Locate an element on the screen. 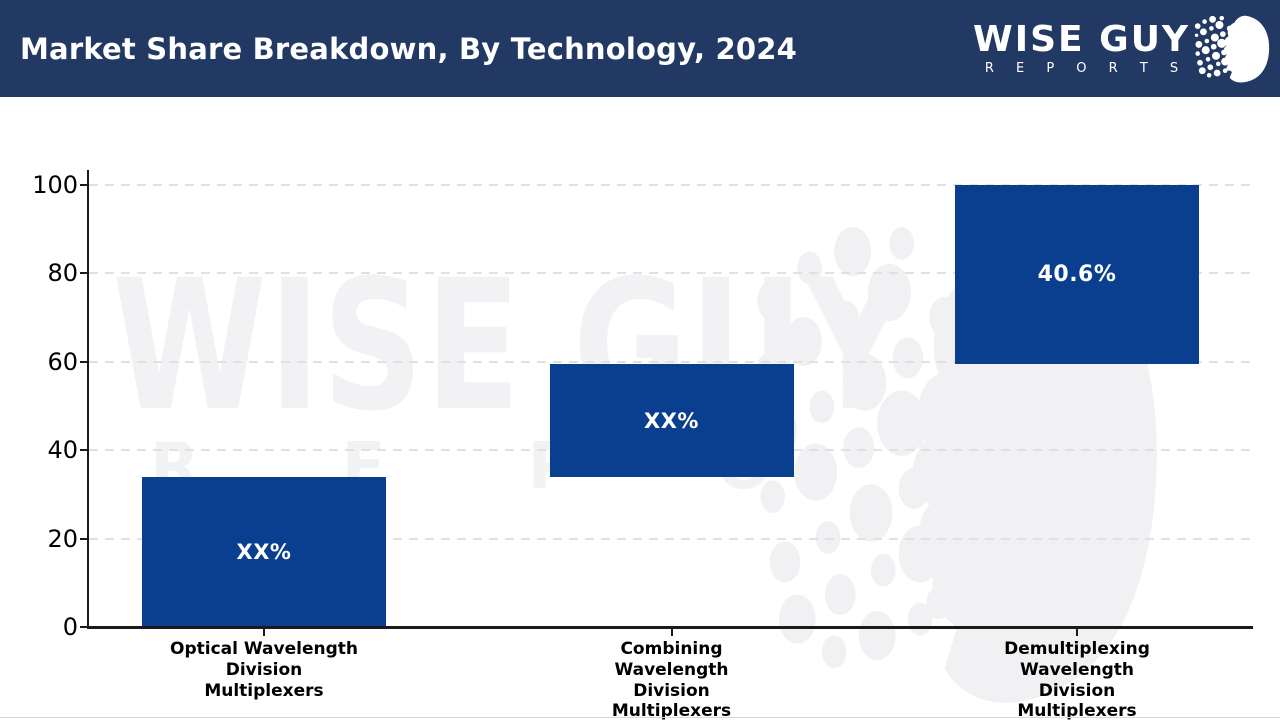 This screenshot has height=722, width=1280. bar-0: XX% is located at coordinates (264, 551).